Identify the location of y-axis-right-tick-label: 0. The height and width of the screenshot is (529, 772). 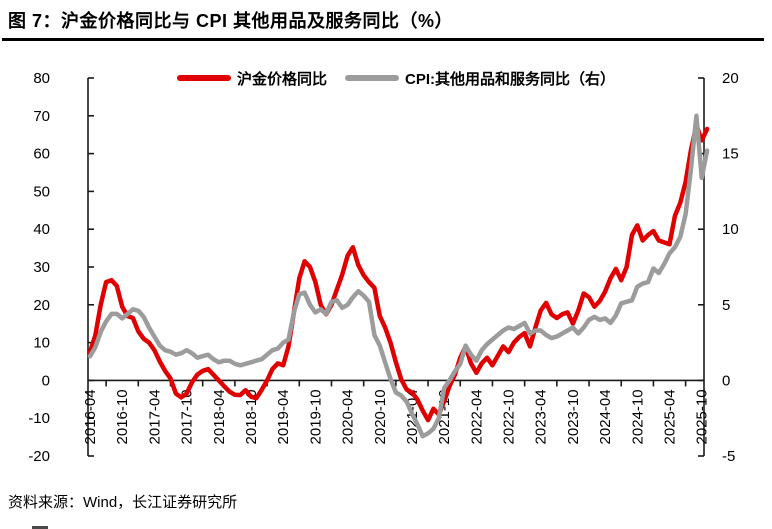
(726, 380).